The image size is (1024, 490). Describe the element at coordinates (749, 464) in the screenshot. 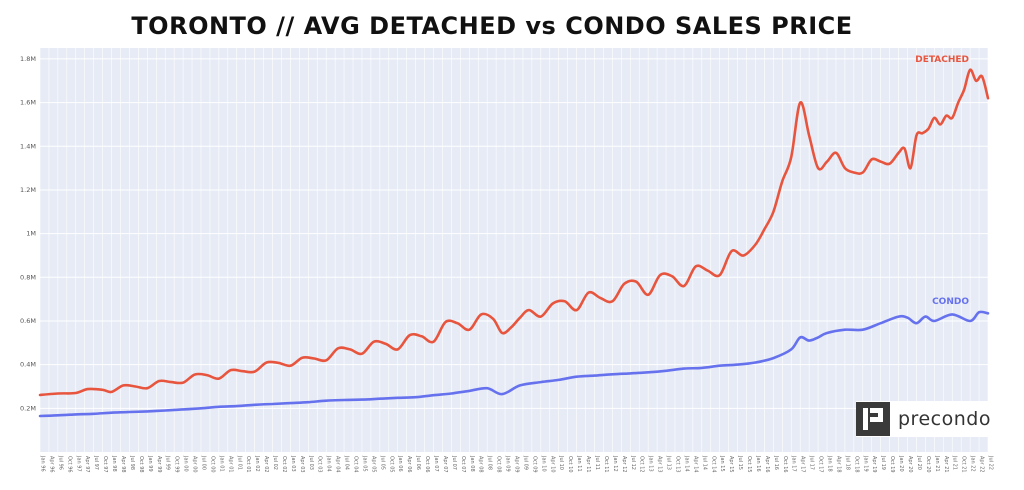

I see `x-tick-label: Oct 15` at that location.